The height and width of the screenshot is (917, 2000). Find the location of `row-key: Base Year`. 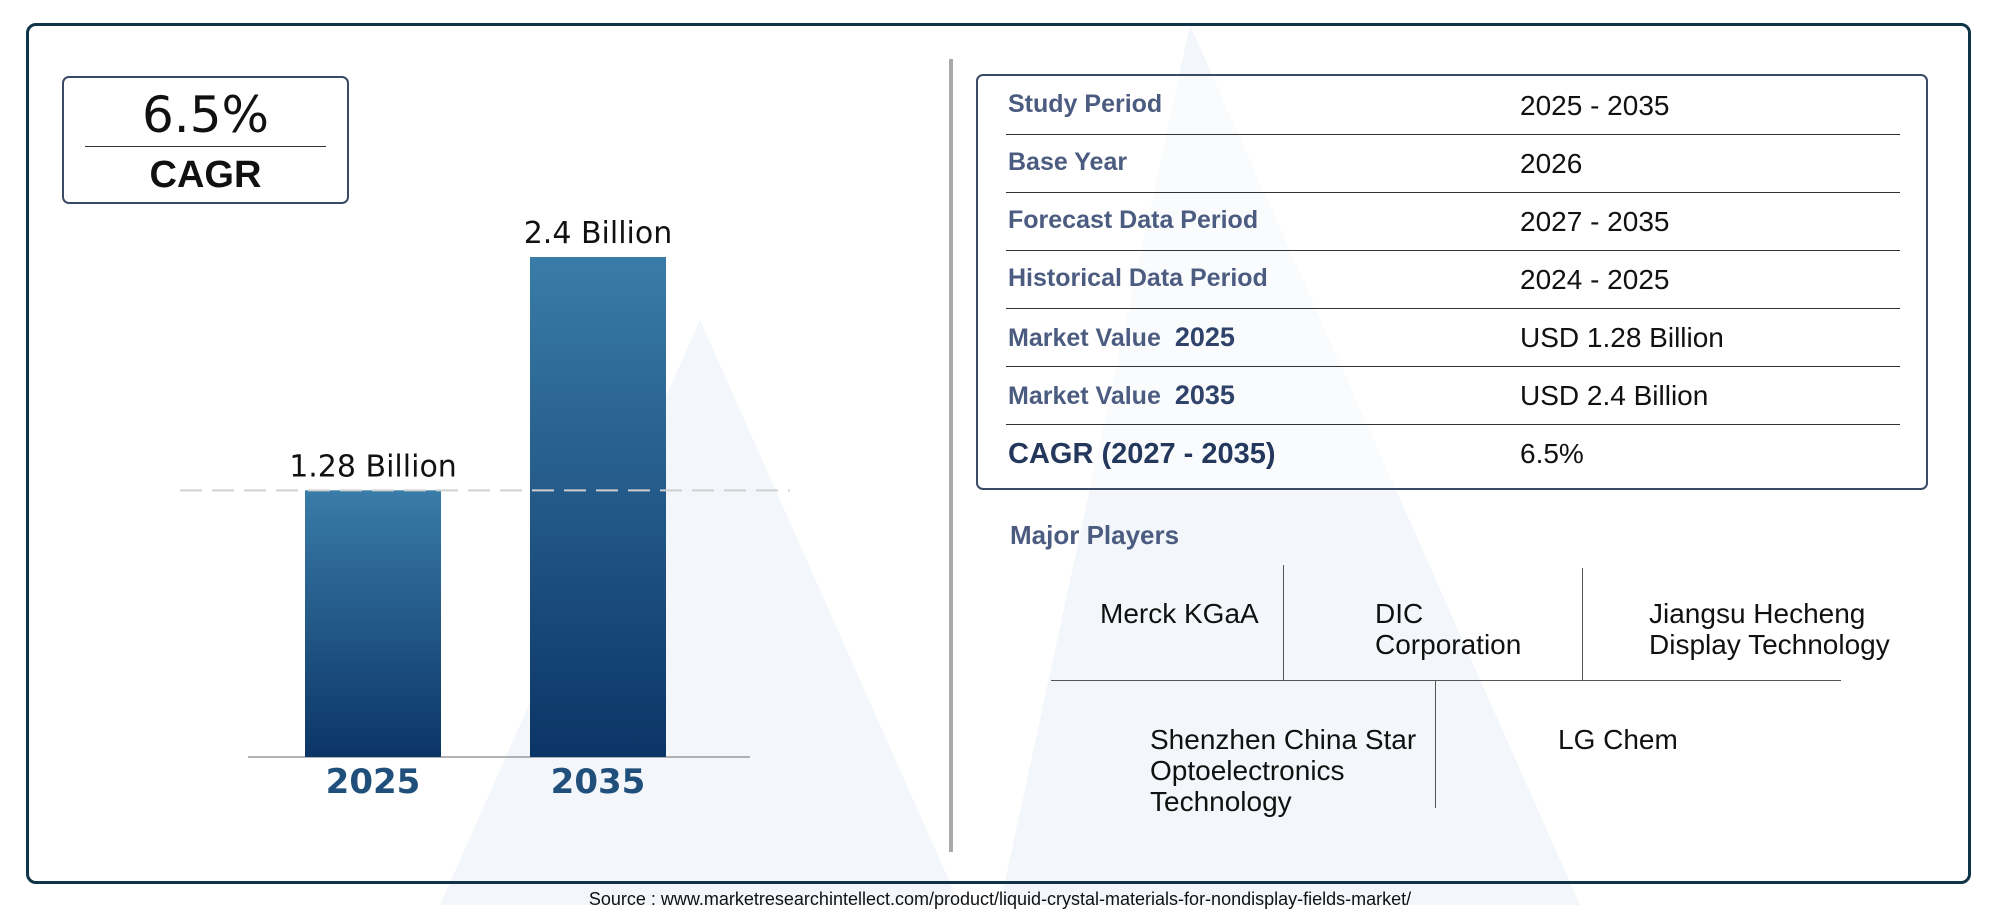

row-key: Base Year is located at coordinates (1068, 162).